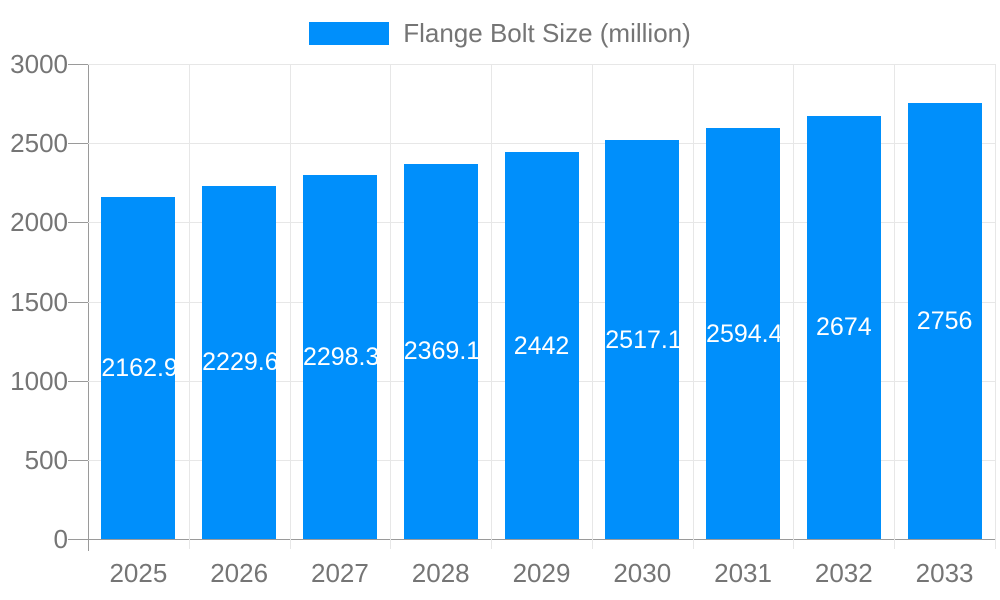 This screenshot has width=1000, height=600. Describe the element at coordinates (541, 539) in the screenshot. I see `x-axis-baseline` at that location.